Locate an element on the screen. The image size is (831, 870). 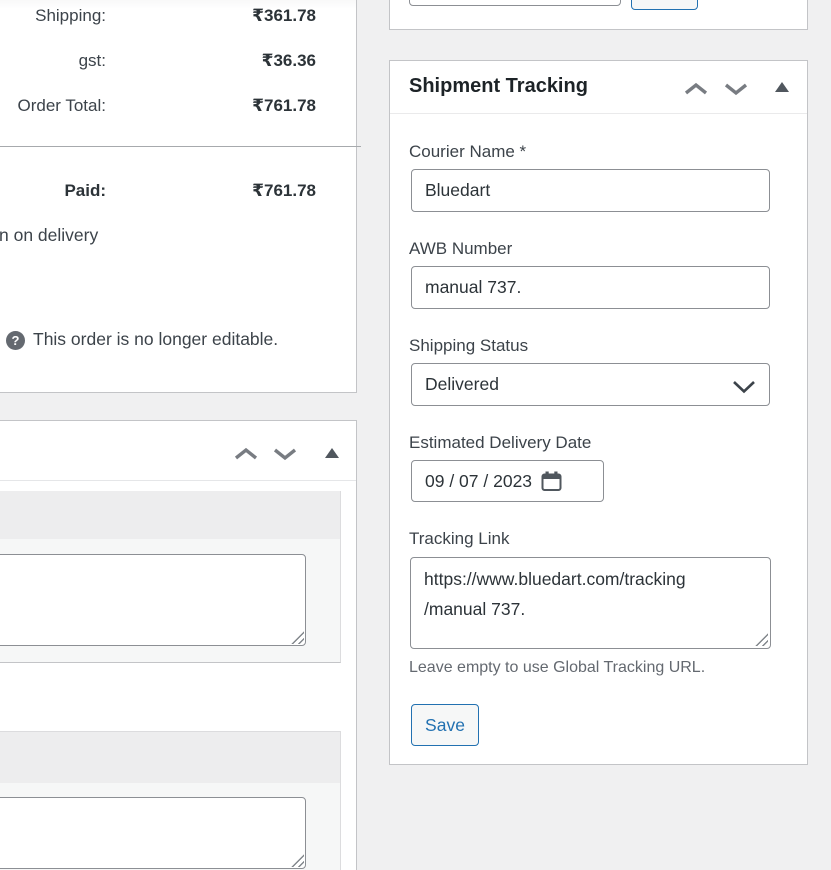
shipping-value: ₹361.78 is located at coordinates (284, 15).